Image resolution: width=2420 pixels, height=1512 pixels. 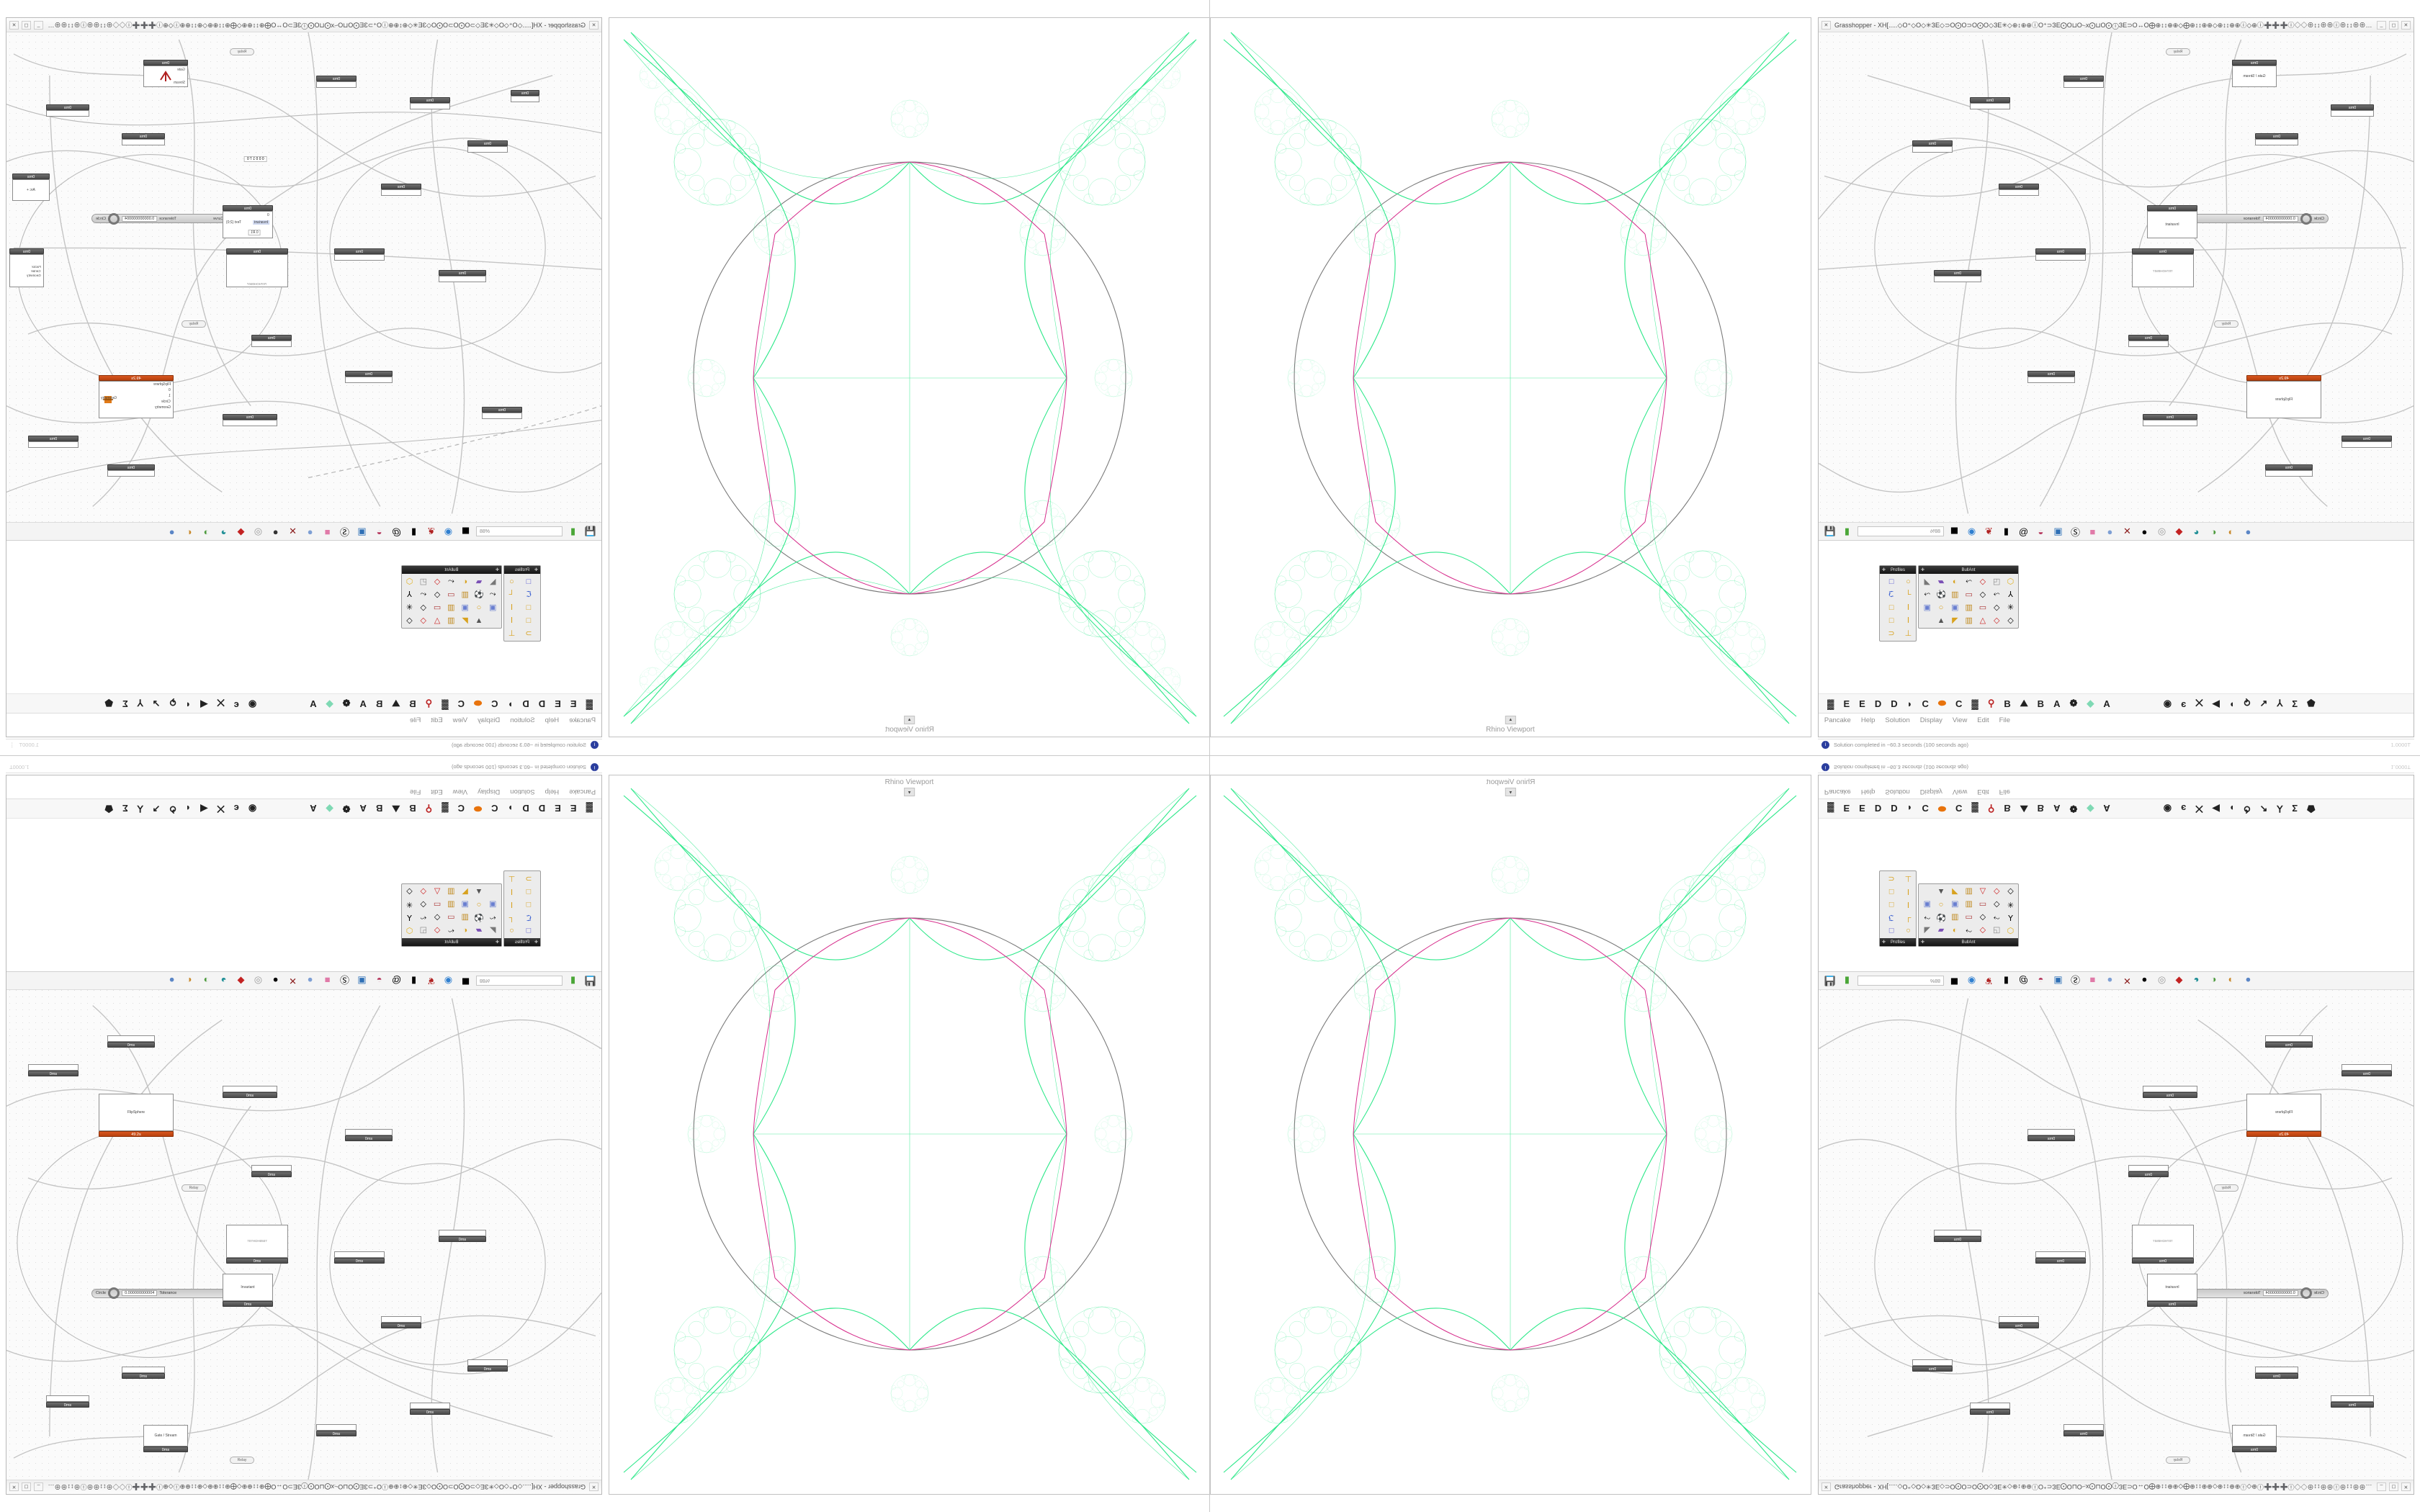 What do you see at coordinates (529, 917) in the screenshot?
I see `i-pick-icon: ℑ` at bounding box center [529, 917].